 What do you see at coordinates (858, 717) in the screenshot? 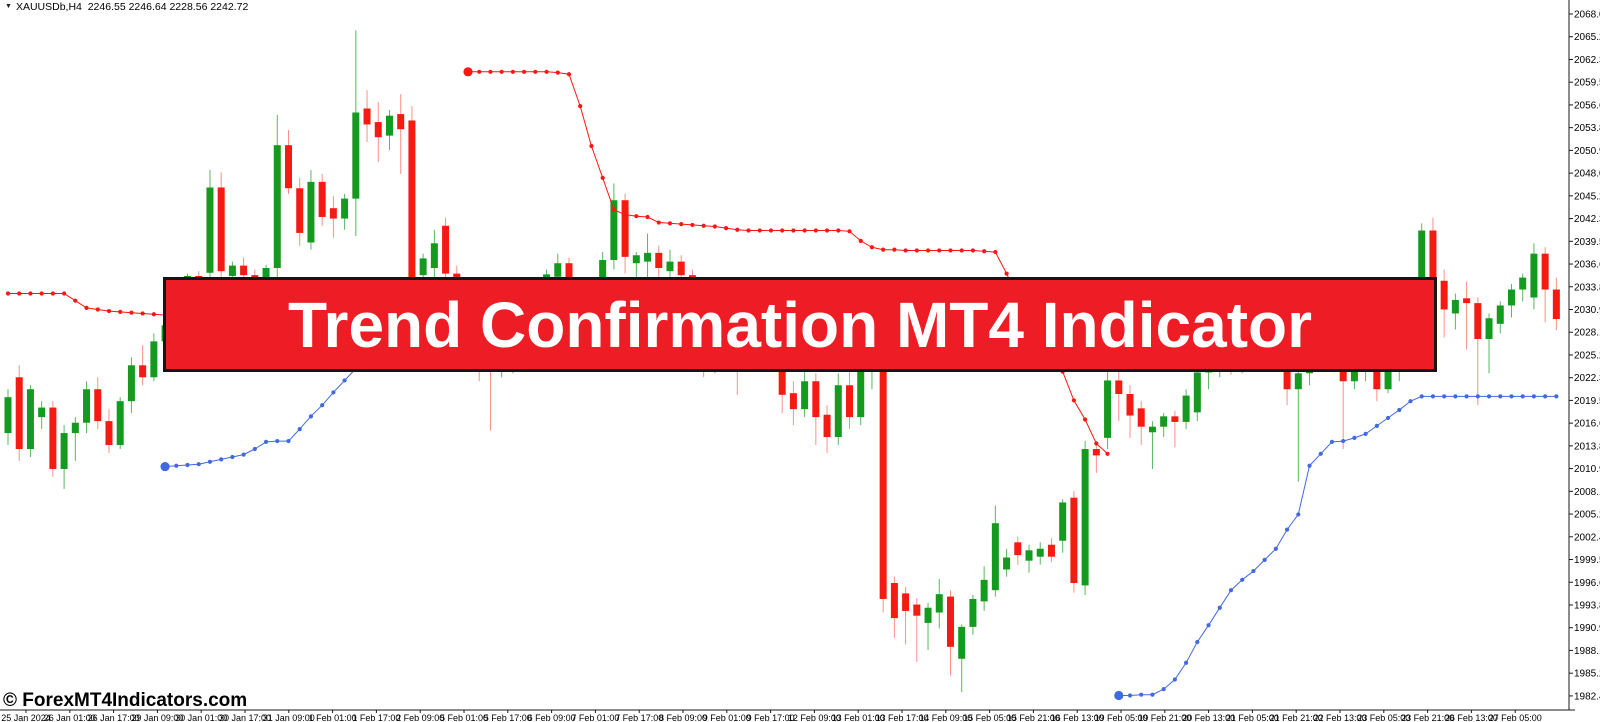
I see `svg-text: 13 Feb 01:00` at bounding box center [858, 717].